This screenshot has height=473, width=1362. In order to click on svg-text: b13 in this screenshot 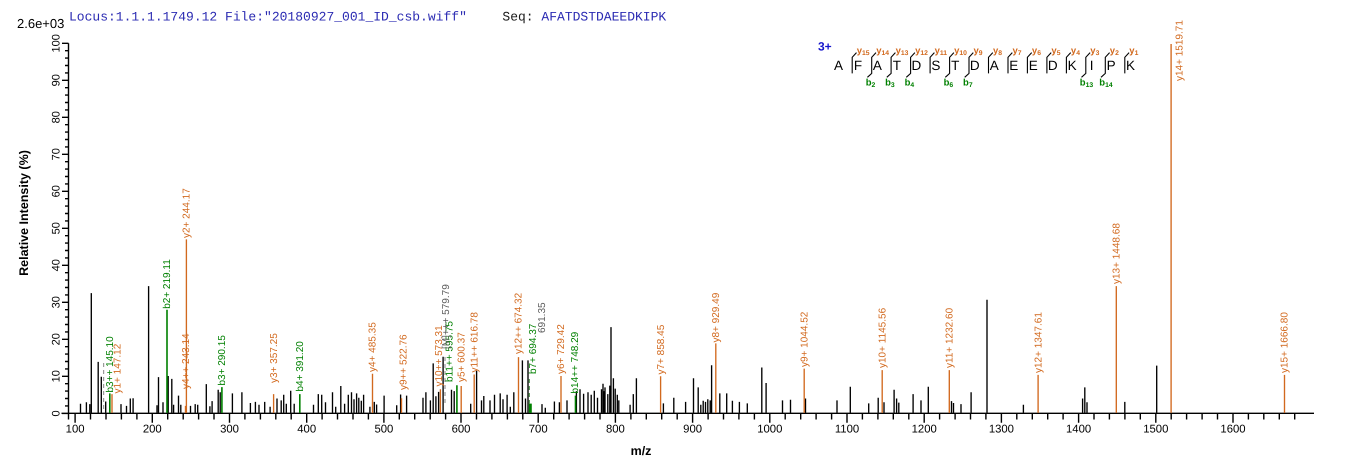, I will do `click(1087, 84)`.